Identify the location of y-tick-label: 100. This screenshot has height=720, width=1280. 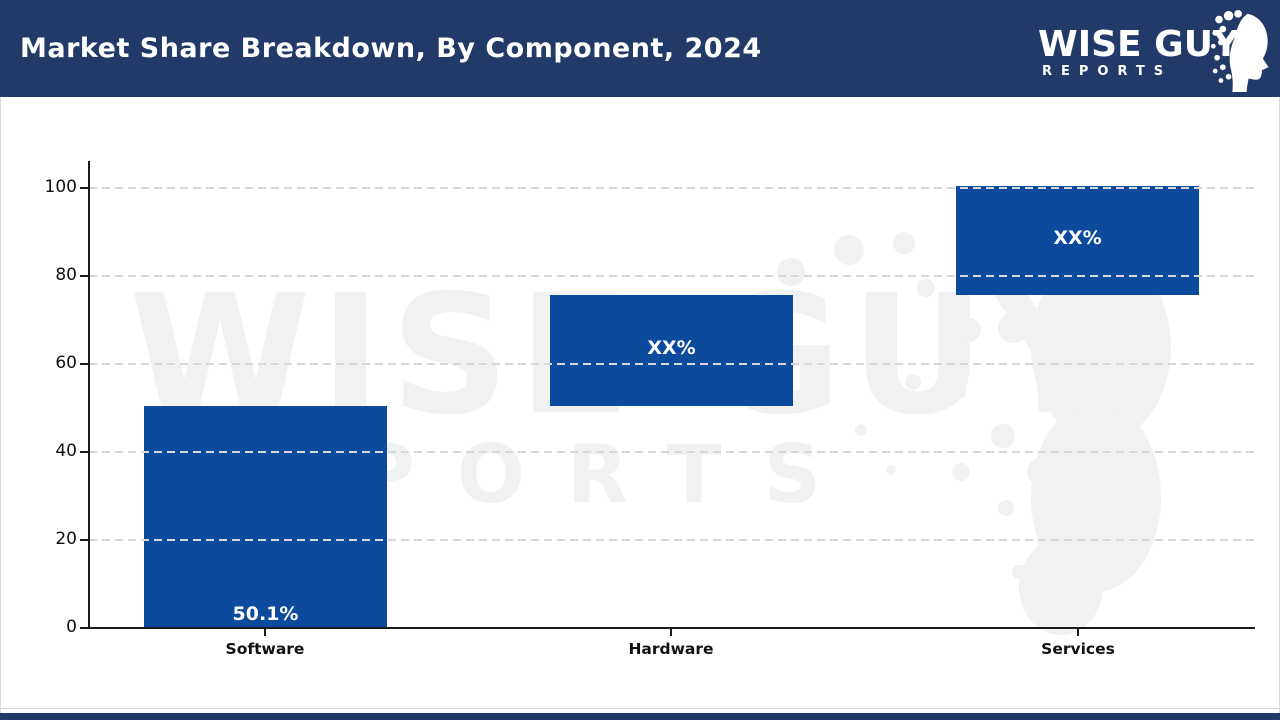
(60, 187).